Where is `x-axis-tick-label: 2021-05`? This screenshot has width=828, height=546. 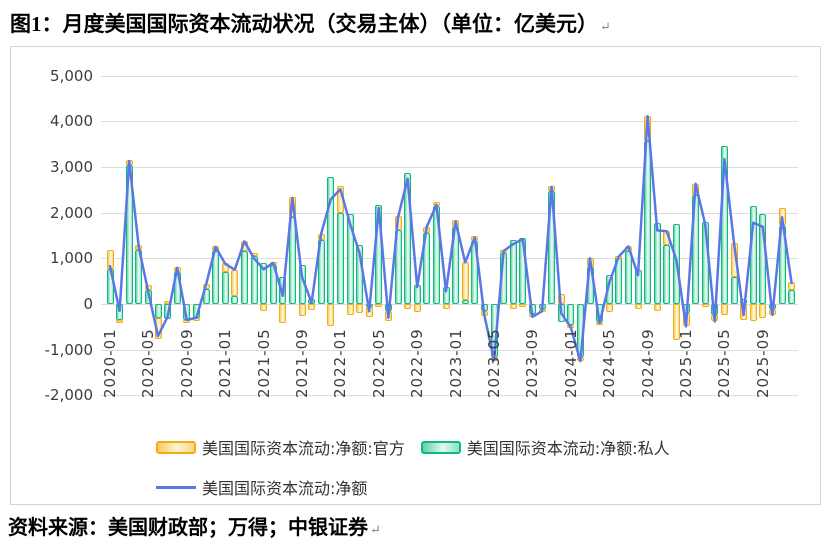
x-axis-tick-label: 2021-05 is located at coordinates (263, 363).